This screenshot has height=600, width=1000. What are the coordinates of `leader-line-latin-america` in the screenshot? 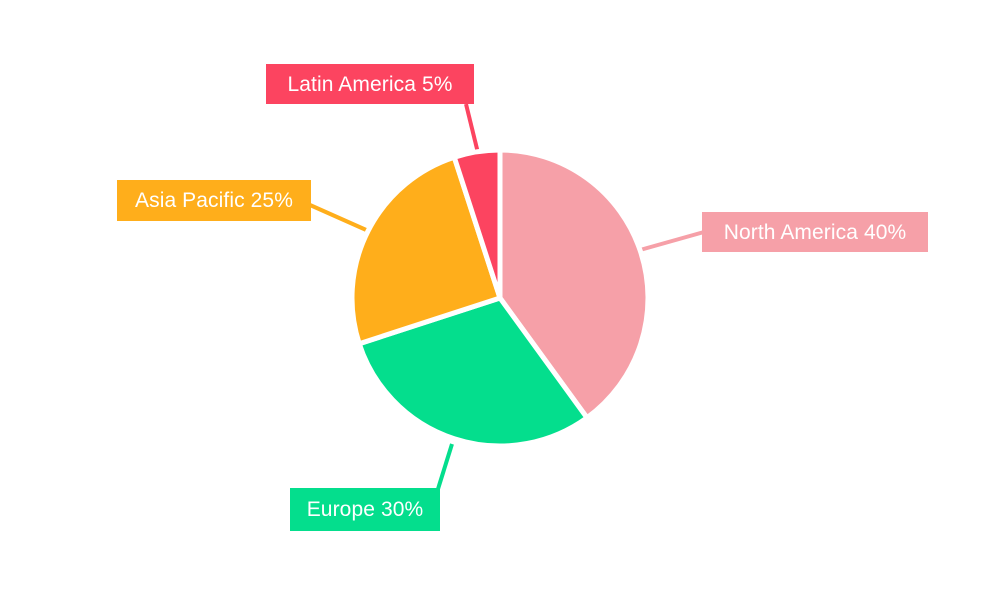 It's located at (472, 128).